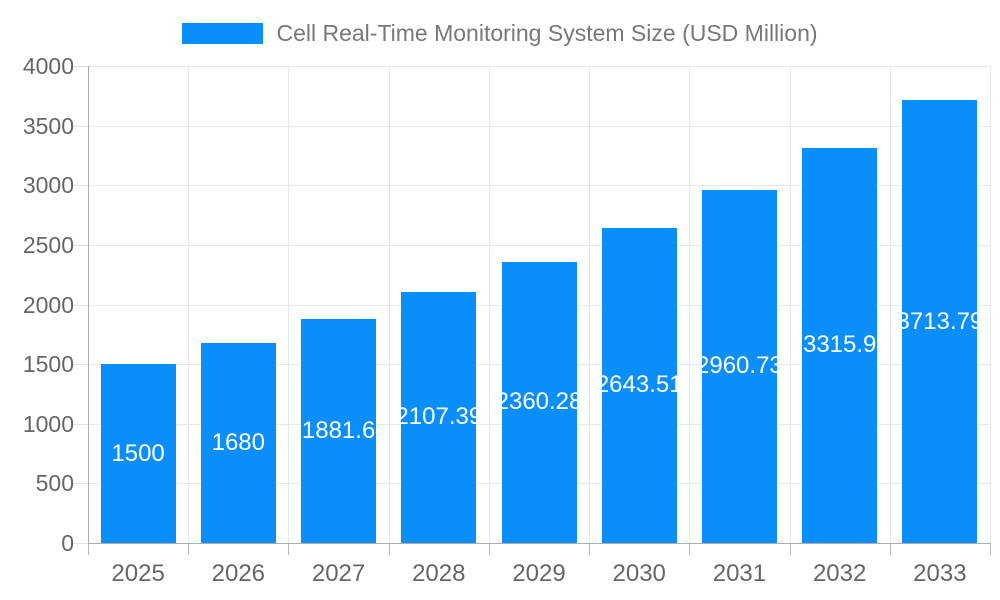 The image size is (1000, 600). What do you see at coordinates (48, 126) in the screenshot?
I see `y-axis-label: 3500` at bounding box center [48, 126].